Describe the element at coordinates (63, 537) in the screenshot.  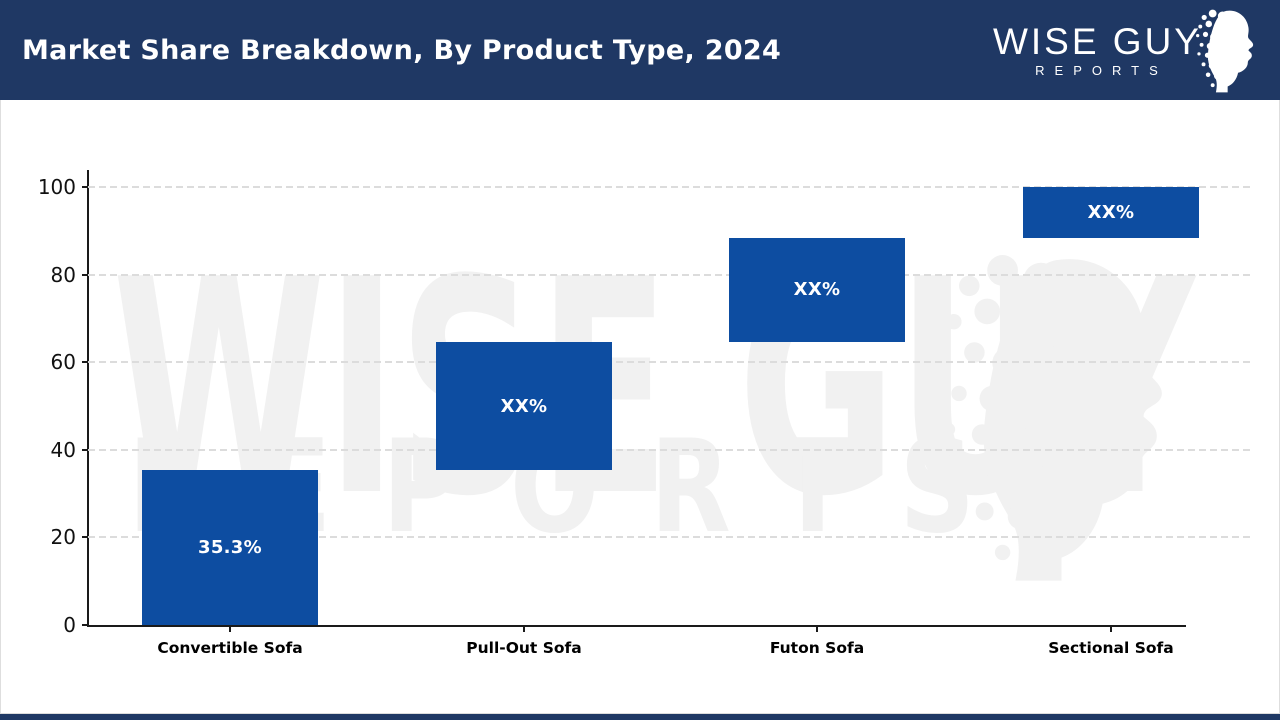
I see `y-tick-label: 20` at that location.